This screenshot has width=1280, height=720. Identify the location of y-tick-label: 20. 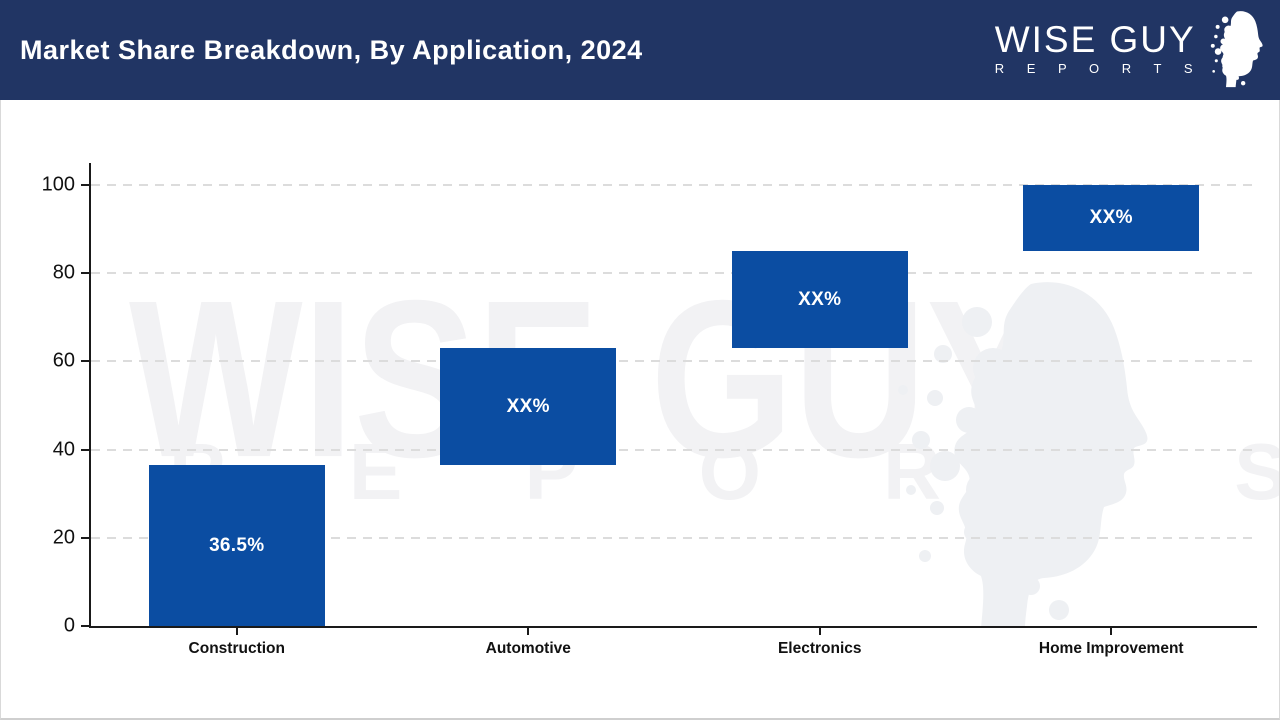
(63, 537).